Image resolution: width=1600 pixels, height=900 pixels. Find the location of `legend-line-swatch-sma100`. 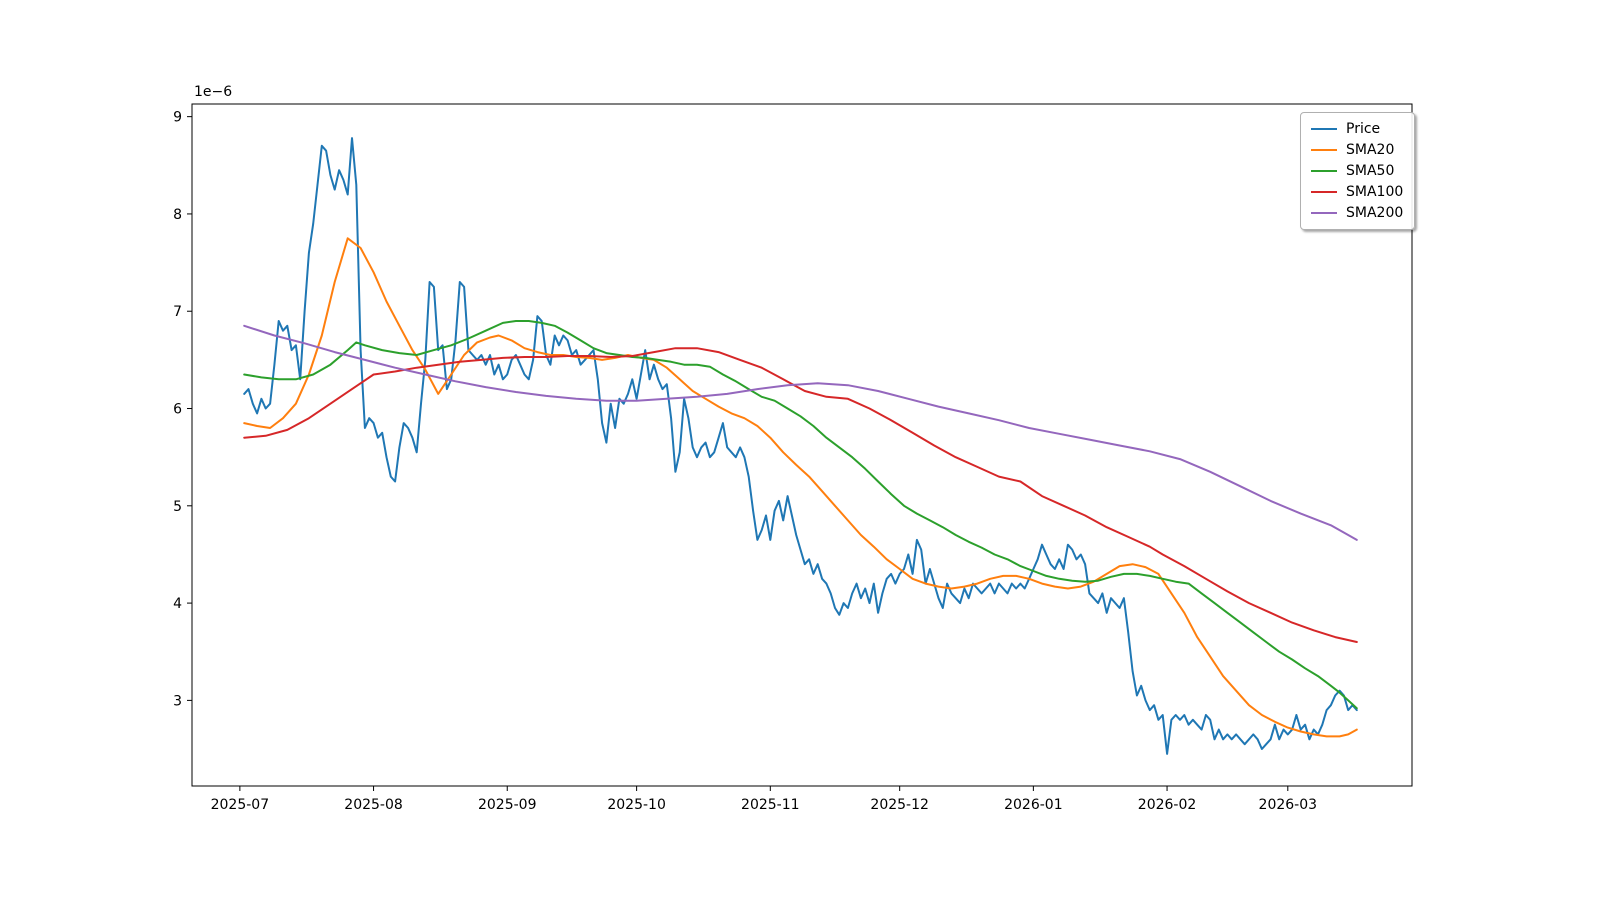

legend-line-swatch-sma100 is located at coordinates (1324, 192).